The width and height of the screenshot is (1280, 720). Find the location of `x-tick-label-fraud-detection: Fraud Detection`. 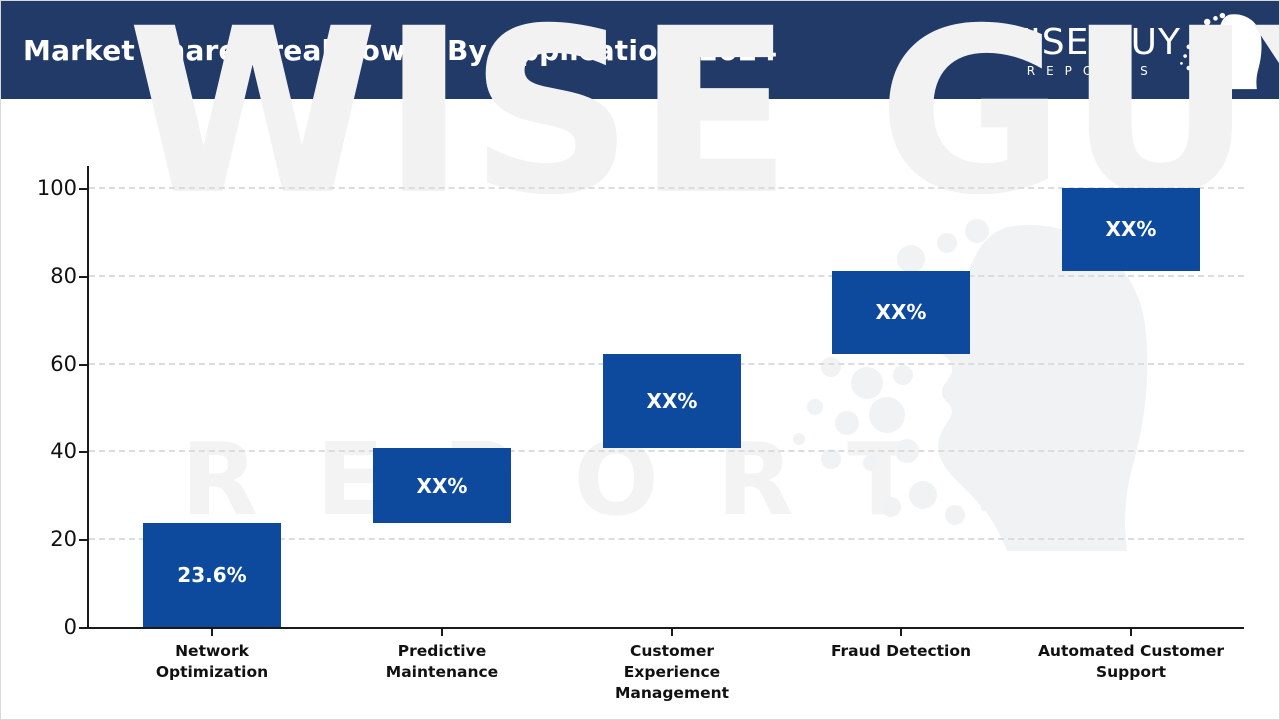

x-tick-label-fraud-detection: Fraud Detection is located at coordinates (901, 651).